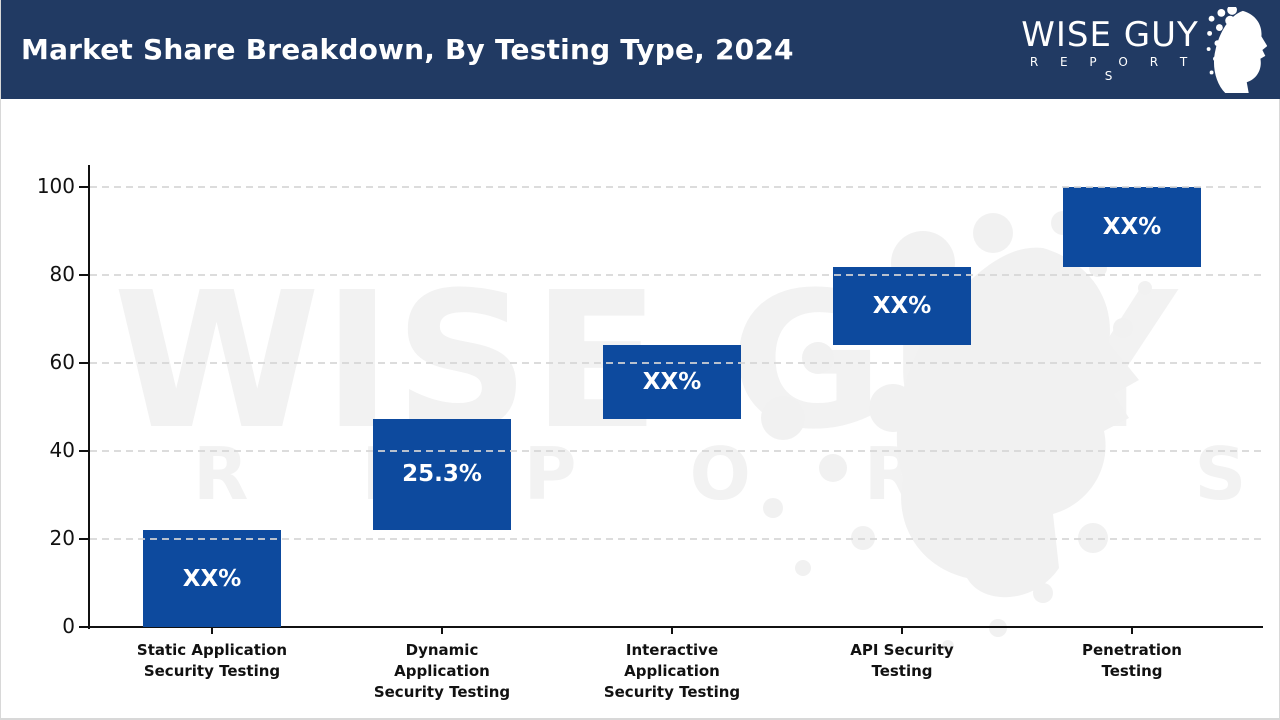  I want to click on bar-penetration-testing: XX%, so click(1132, 227).